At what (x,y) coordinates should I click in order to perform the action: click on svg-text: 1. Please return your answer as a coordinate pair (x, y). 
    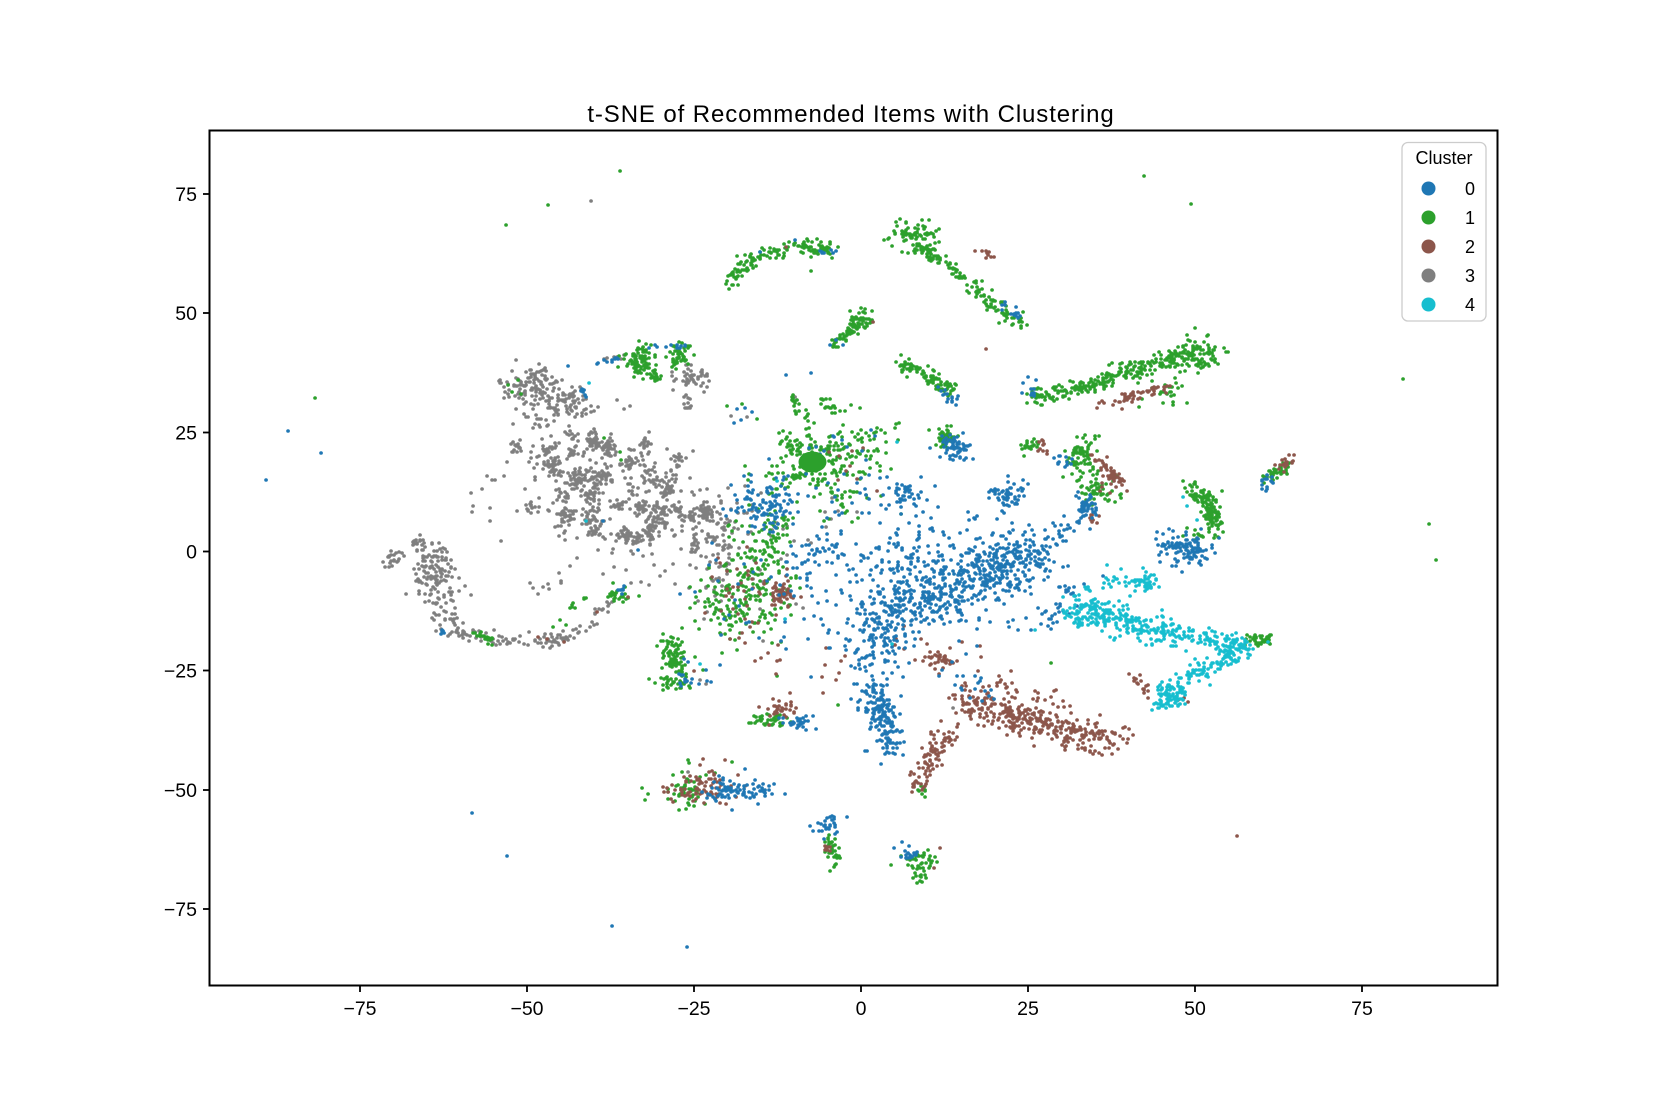
    Looking at the image, I should click on (1470, 218).